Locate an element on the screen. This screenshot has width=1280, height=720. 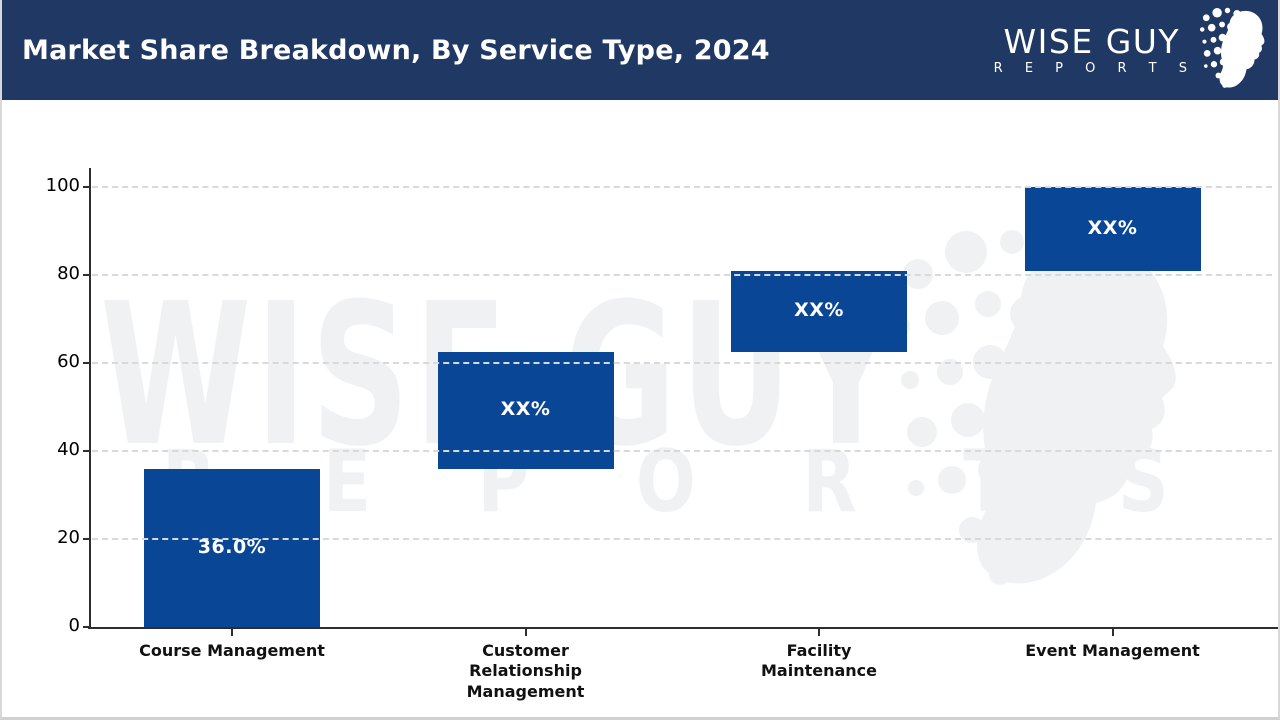
y-tick-label: 80 is located at coordinates (68, 274).